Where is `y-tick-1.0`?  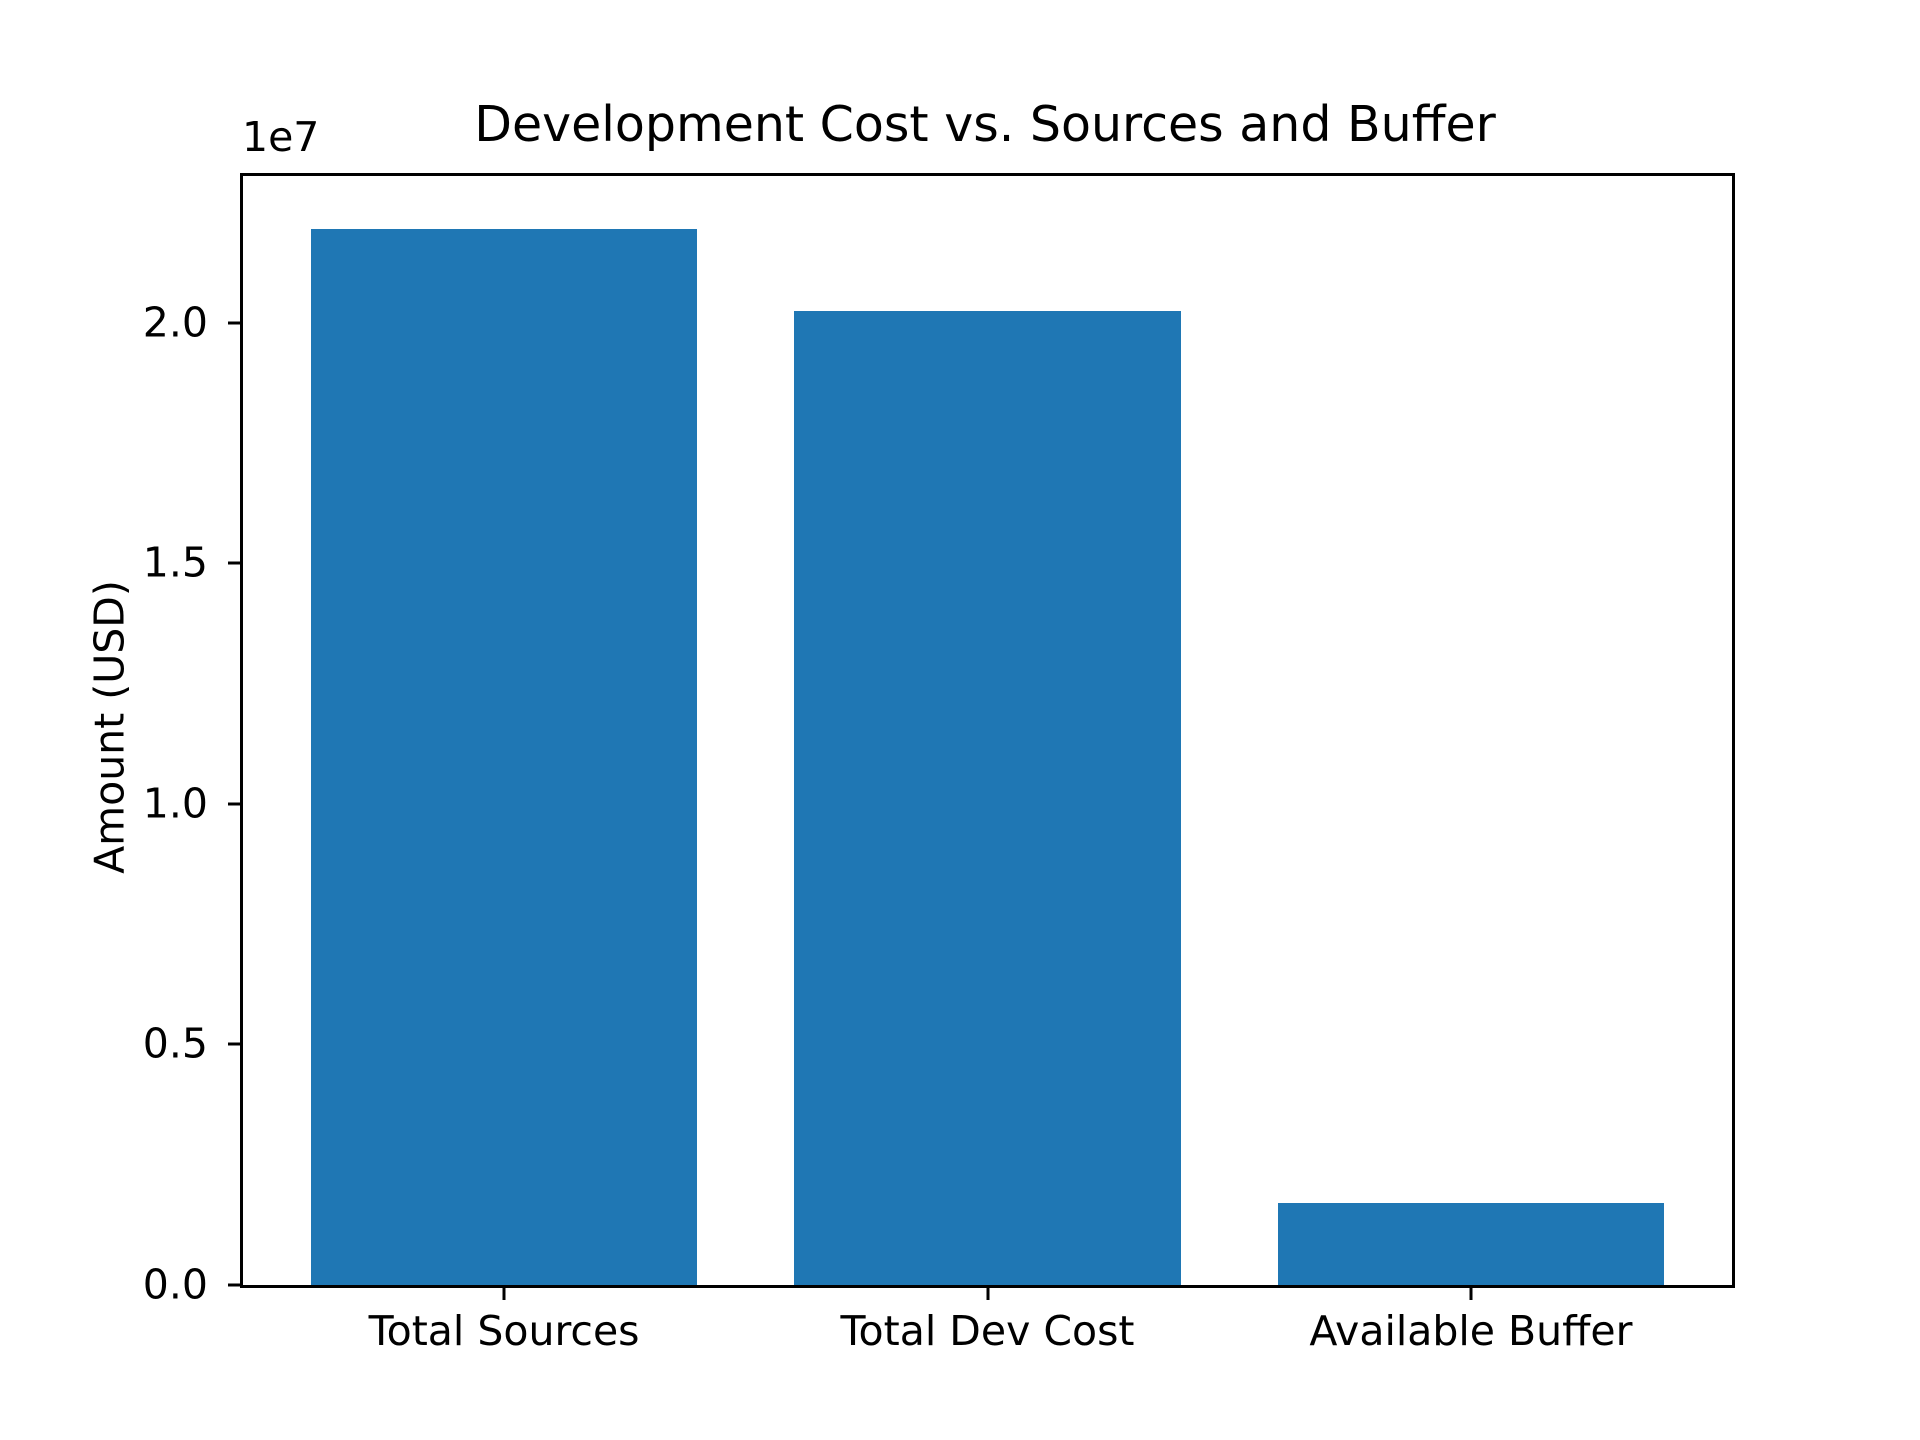 y-tick-1.0 is located at coordinates (234, 804).